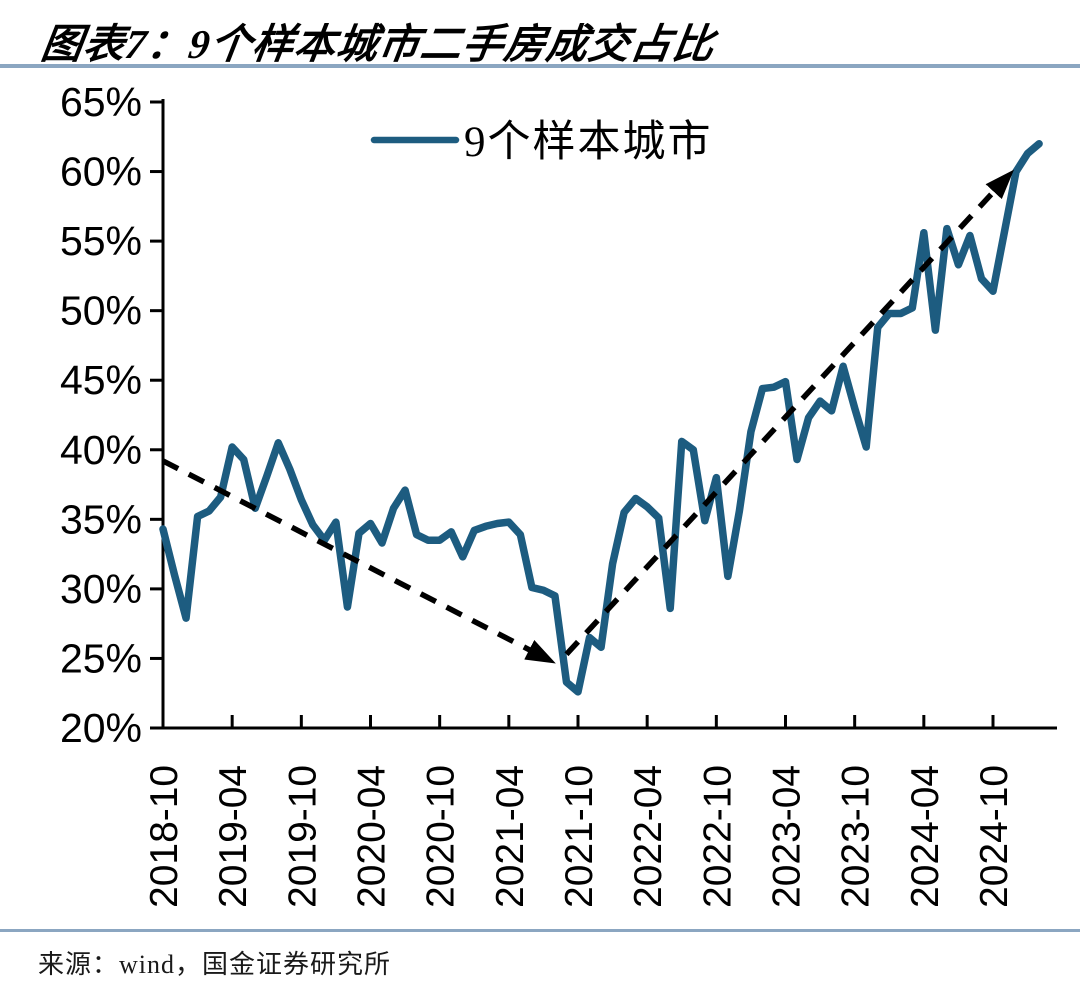 Image resolution: width=1080 pixels, height=994 pixels. Describe the element at coordinates (856, 836) in the screenshot. I see `x-tick-label: 2023-10` at that location.